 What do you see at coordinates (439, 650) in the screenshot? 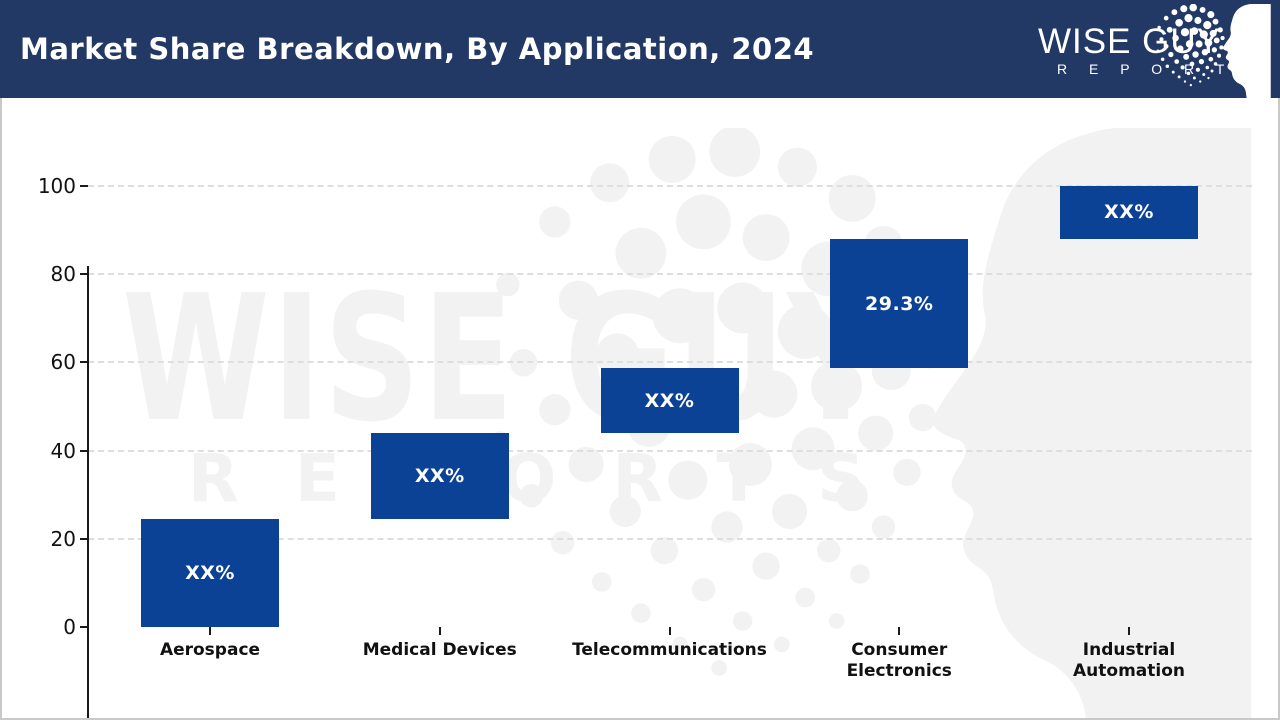
I see `x-category-label: Medical Devices` at bounding box center [439, 650].